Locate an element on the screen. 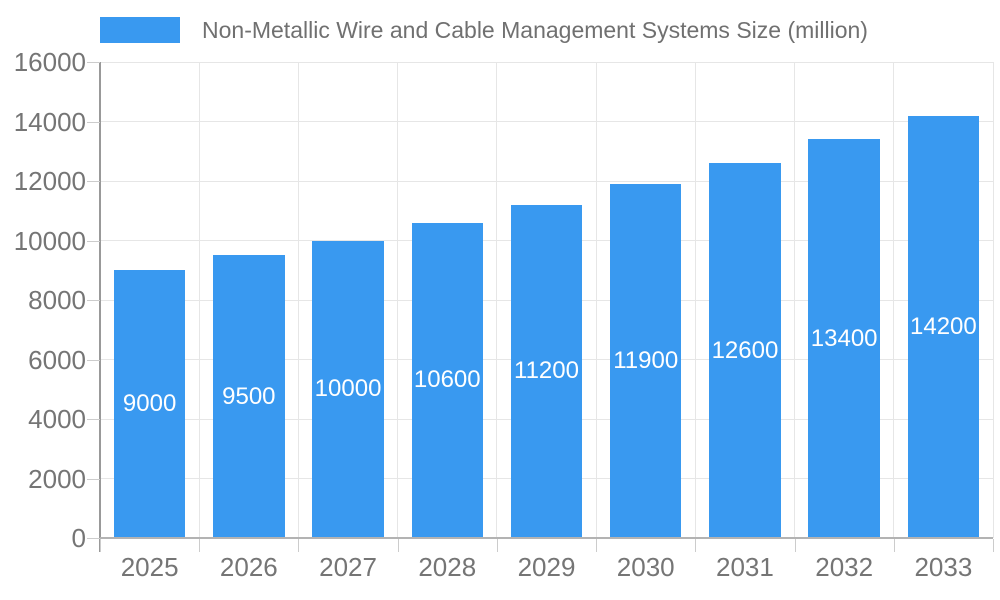  bar-value-label: 9000 is located at coordinates (149, 404).